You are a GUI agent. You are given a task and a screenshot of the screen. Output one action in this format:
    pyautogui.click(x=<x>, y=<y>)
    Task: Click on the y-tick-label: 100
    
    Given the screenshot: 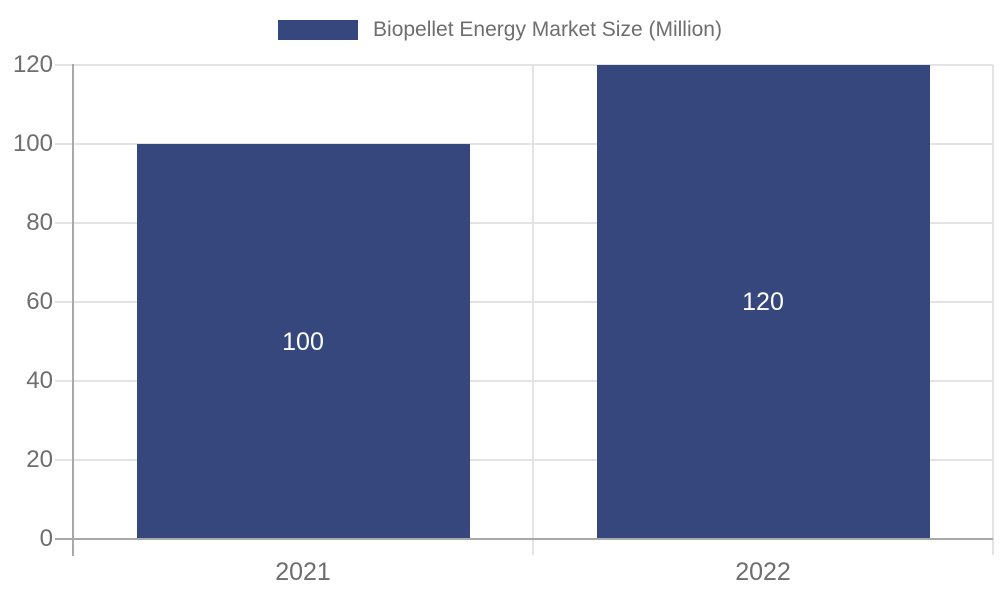 What is the action you would take?
    pyautogui.click(x=32, y=143)
    